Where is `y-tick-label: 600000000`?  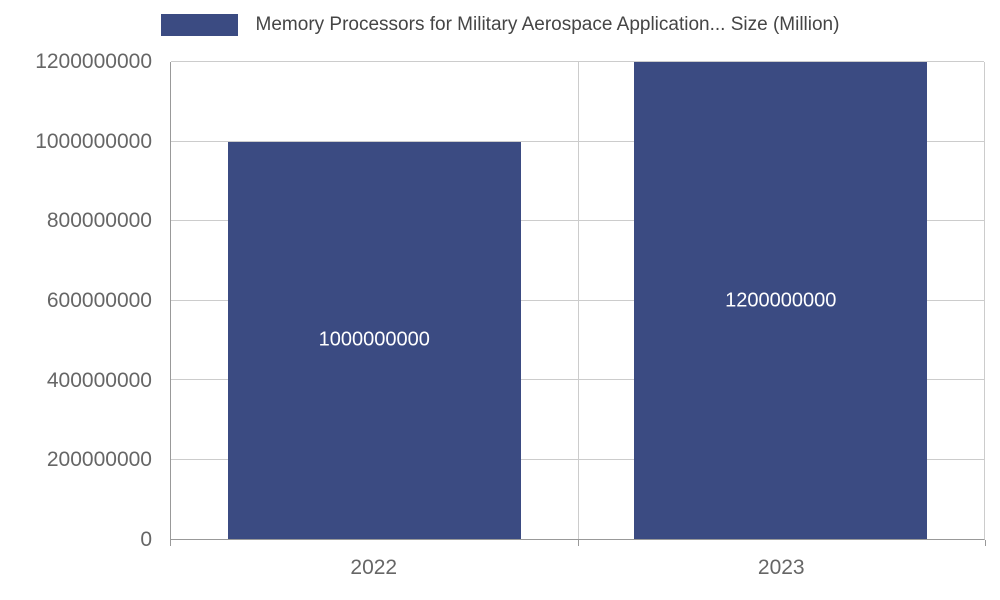
y-tick-label: 600000000 is located at coordinates (99, 300).